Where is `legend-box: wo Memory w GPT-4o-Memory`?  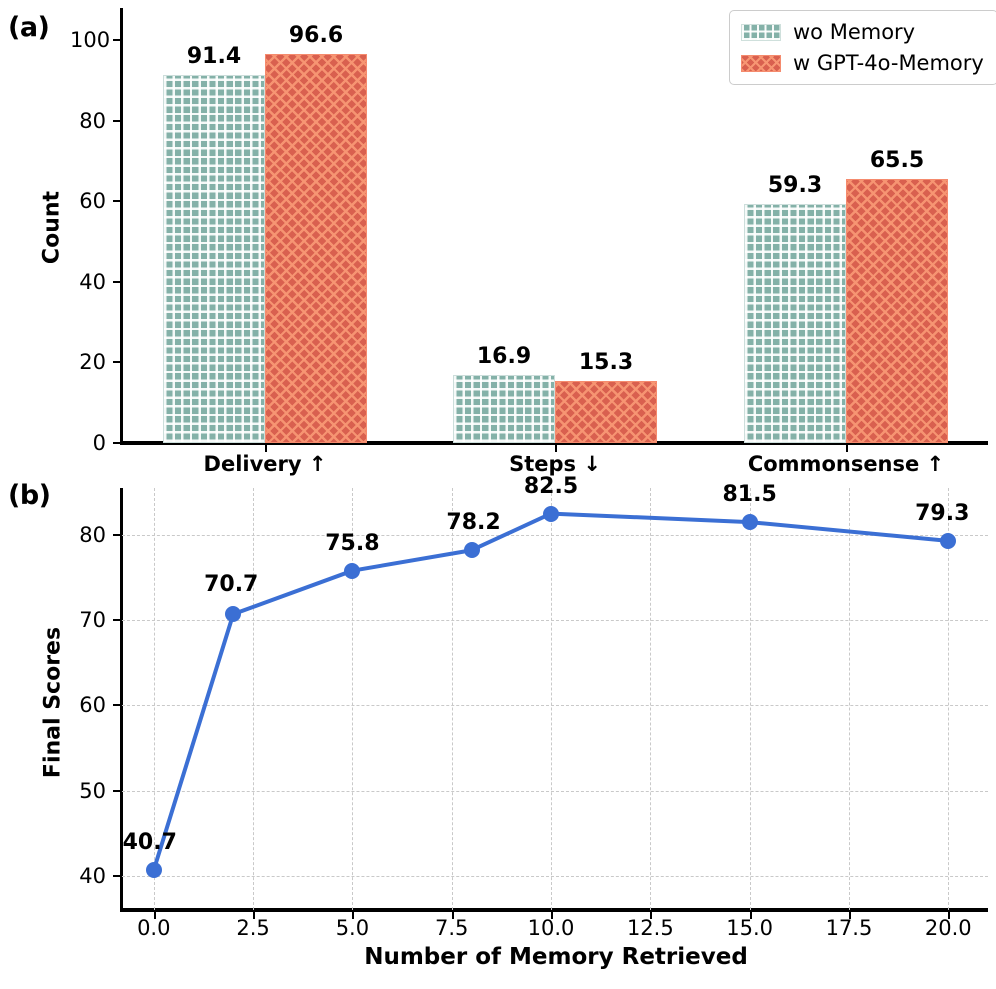 legend-box: wo Memory w GPT-4o-Memory is located at coordinates (862, 47).